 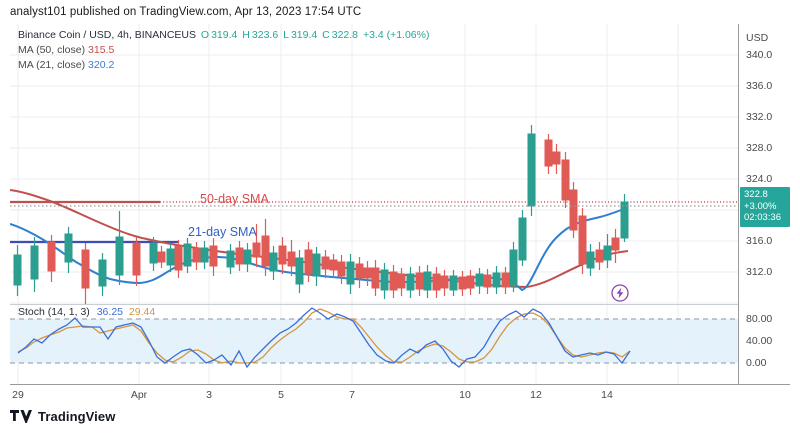 What do you see at coordinates (21, 416) in the screenshot?
I see `tradingview-logo-icon` at bounding box center [21, 416].